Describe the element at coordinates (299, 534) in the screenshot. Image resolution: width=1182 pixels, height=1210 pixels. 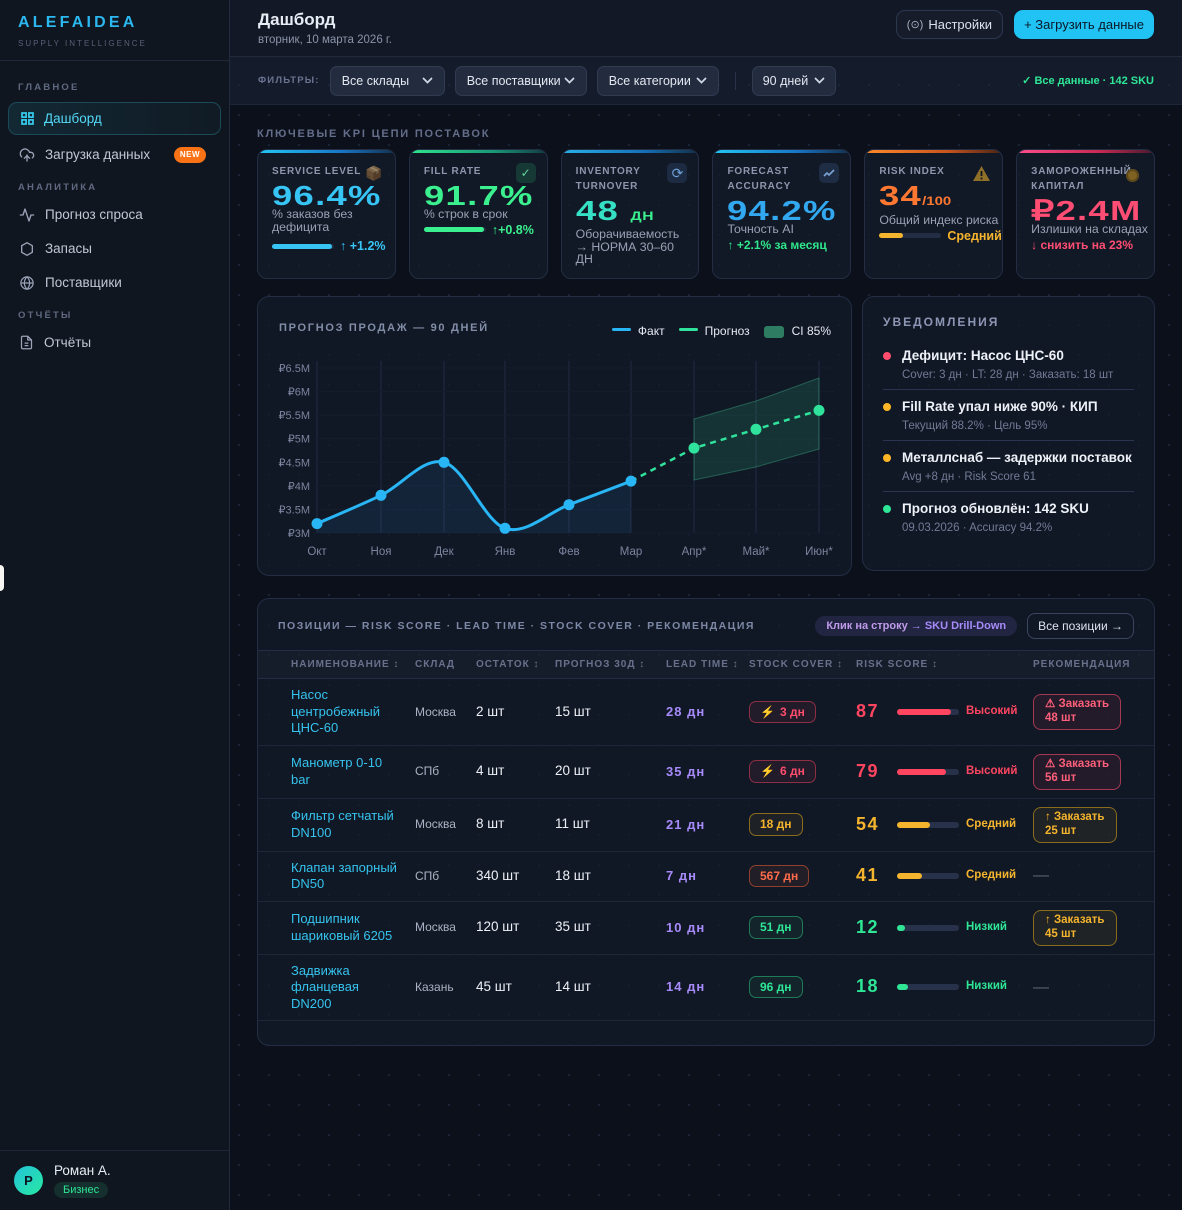
I see `svg-text: ₽3M` at that location.